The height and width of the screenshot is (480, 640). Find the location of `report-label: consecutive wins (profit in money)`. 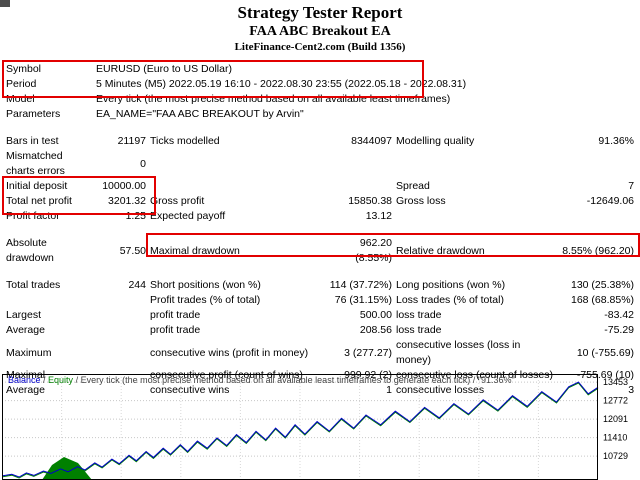

report-label: consecutive wins (profit in money) is located at coordinates (229, 352).